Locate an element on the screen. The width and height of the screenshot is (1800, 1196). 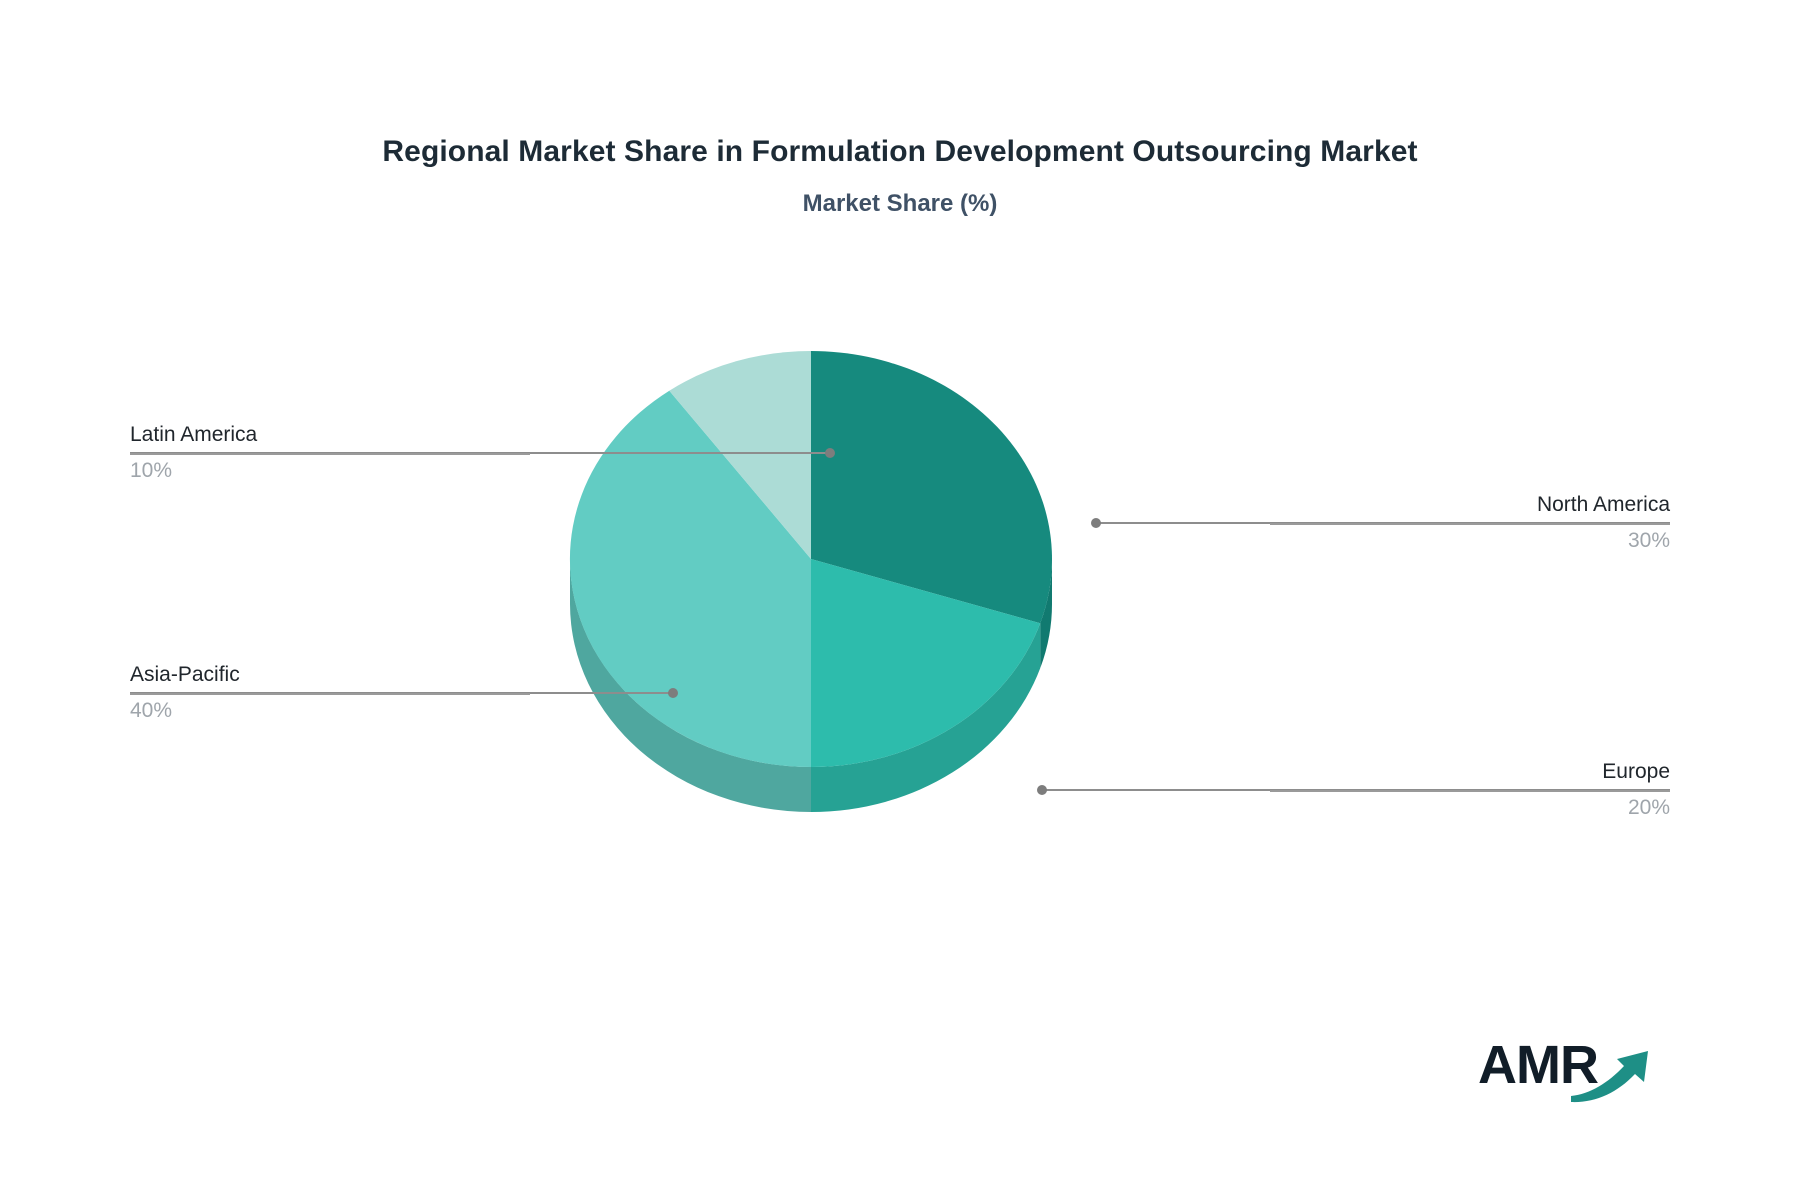
callout-value-europe: 20% is located at coordinates (1648, 807).